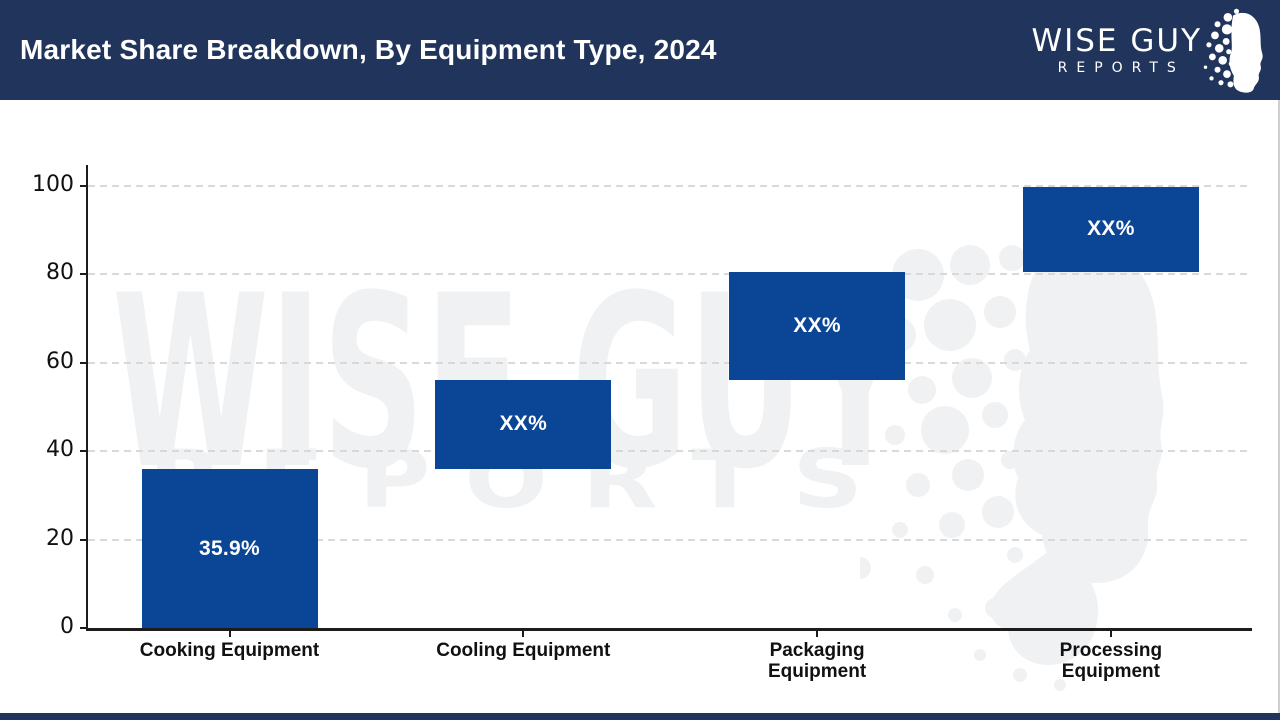 The height and width of the screenshot is (720, 1280). I want to click on x-axis-label-0: Cooking Equipment, so click(230, 650).